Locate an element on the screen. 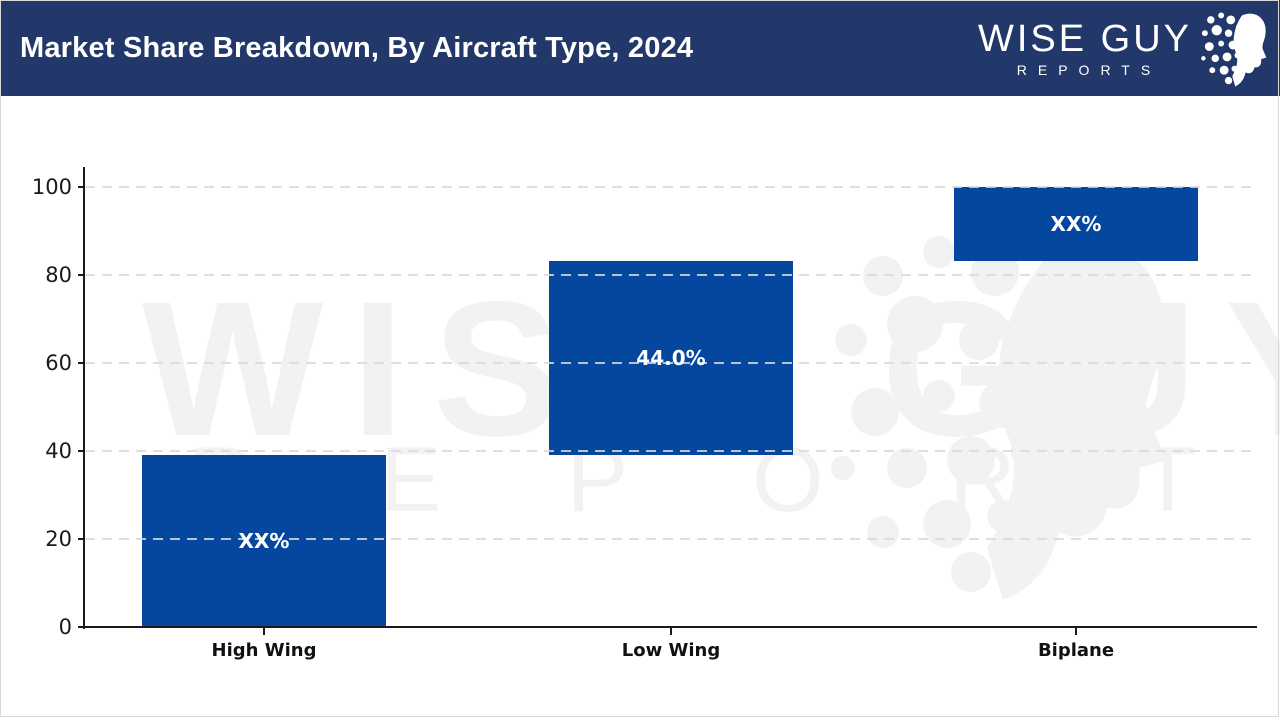 The width and height of the screenshot is (1280, 720). x-category-label-low-wing: Low Wing is located at coordinates (671, 650).